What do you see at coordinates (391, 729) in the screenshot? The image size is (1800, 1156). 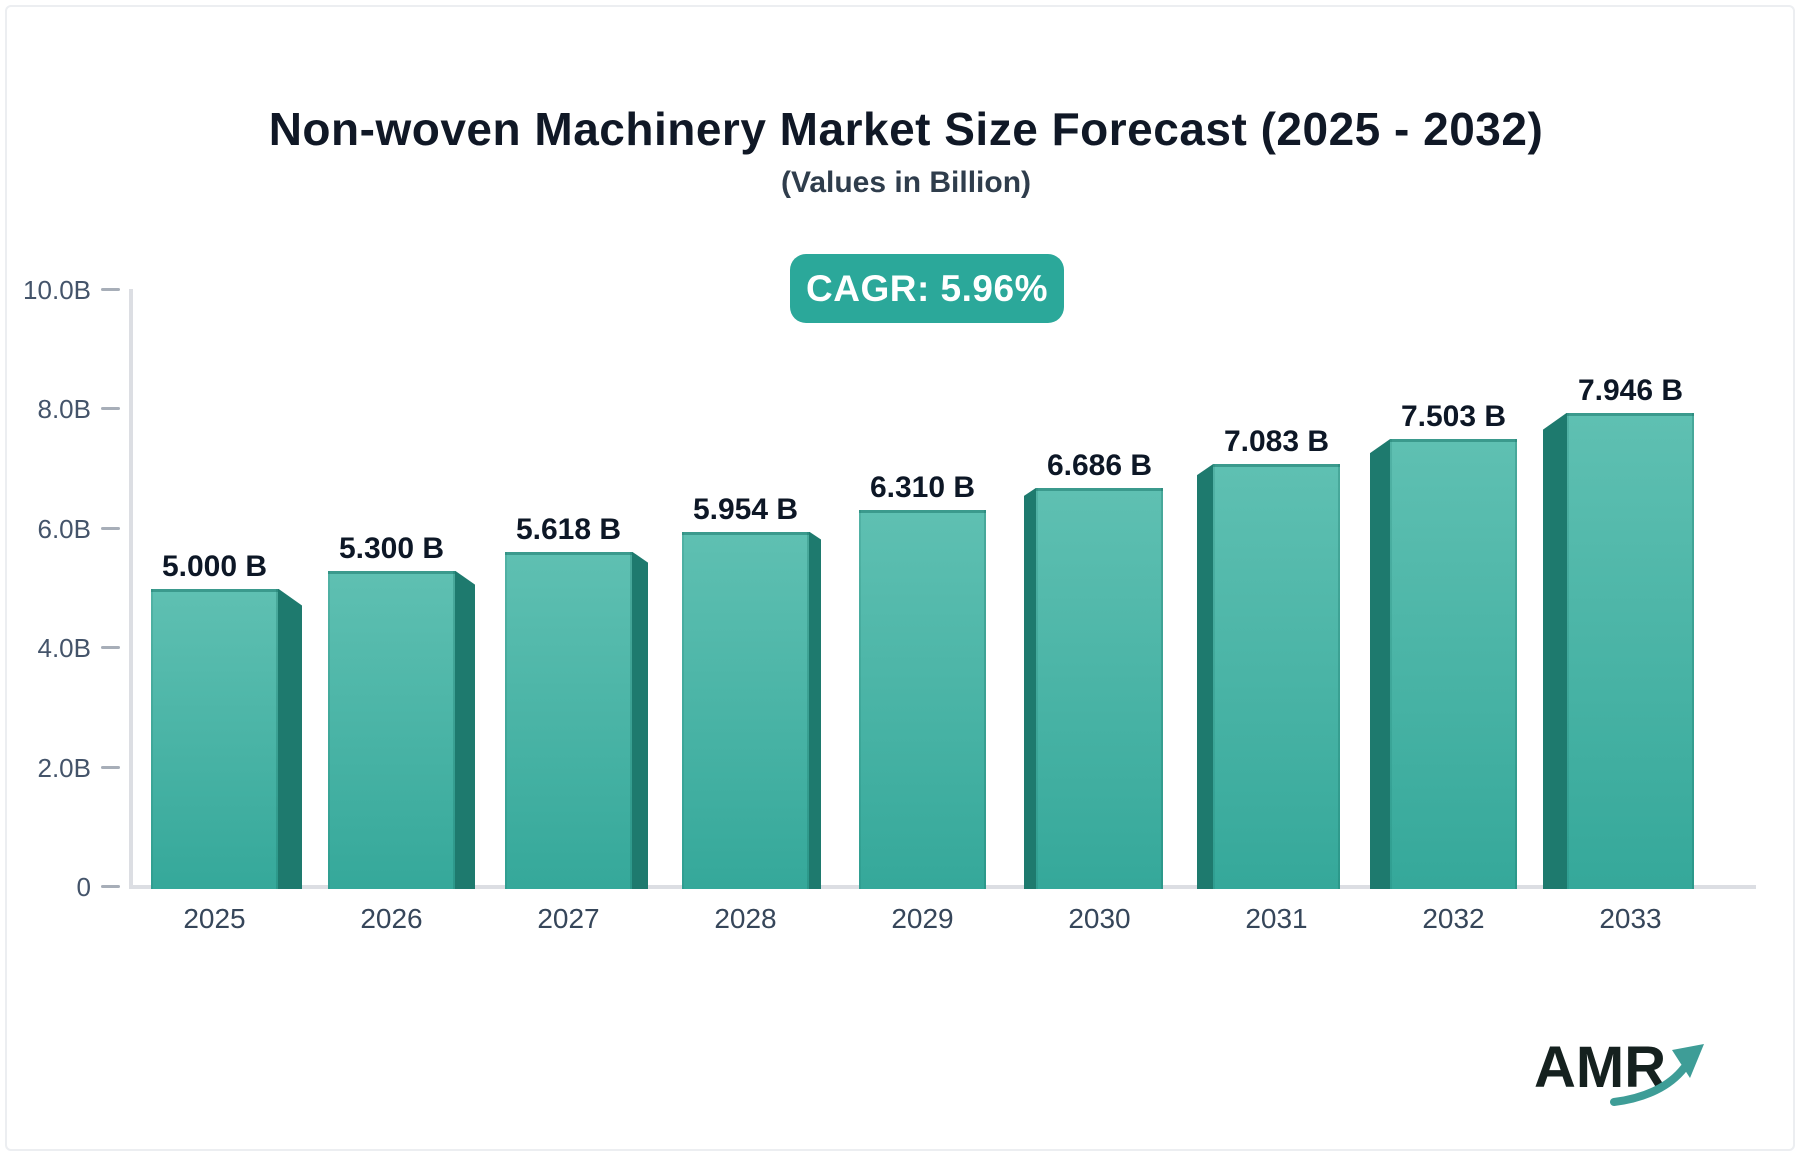 I see `bar-2026` at bounding box center [391, 729].